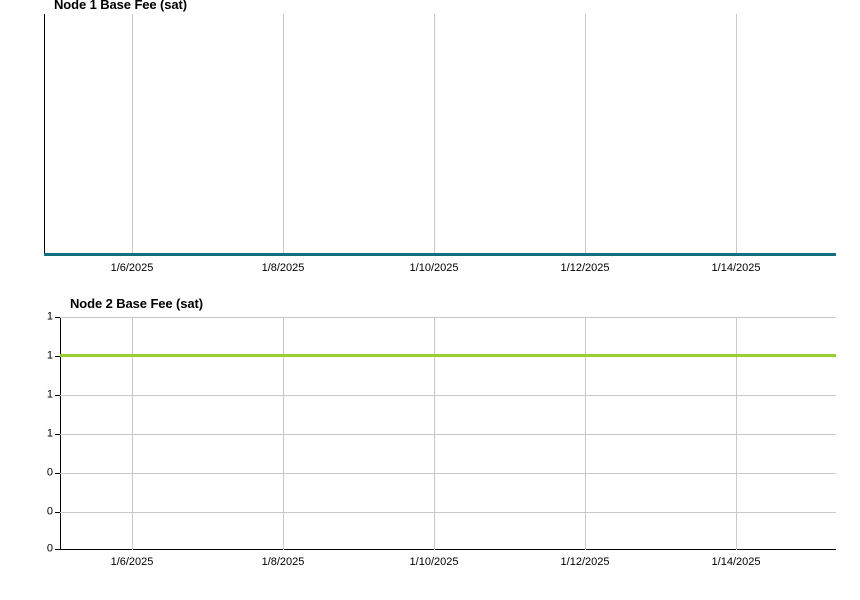  I want to click on chart-title-node-1: Node 1 Base Fee (sat), so click(121, 6).